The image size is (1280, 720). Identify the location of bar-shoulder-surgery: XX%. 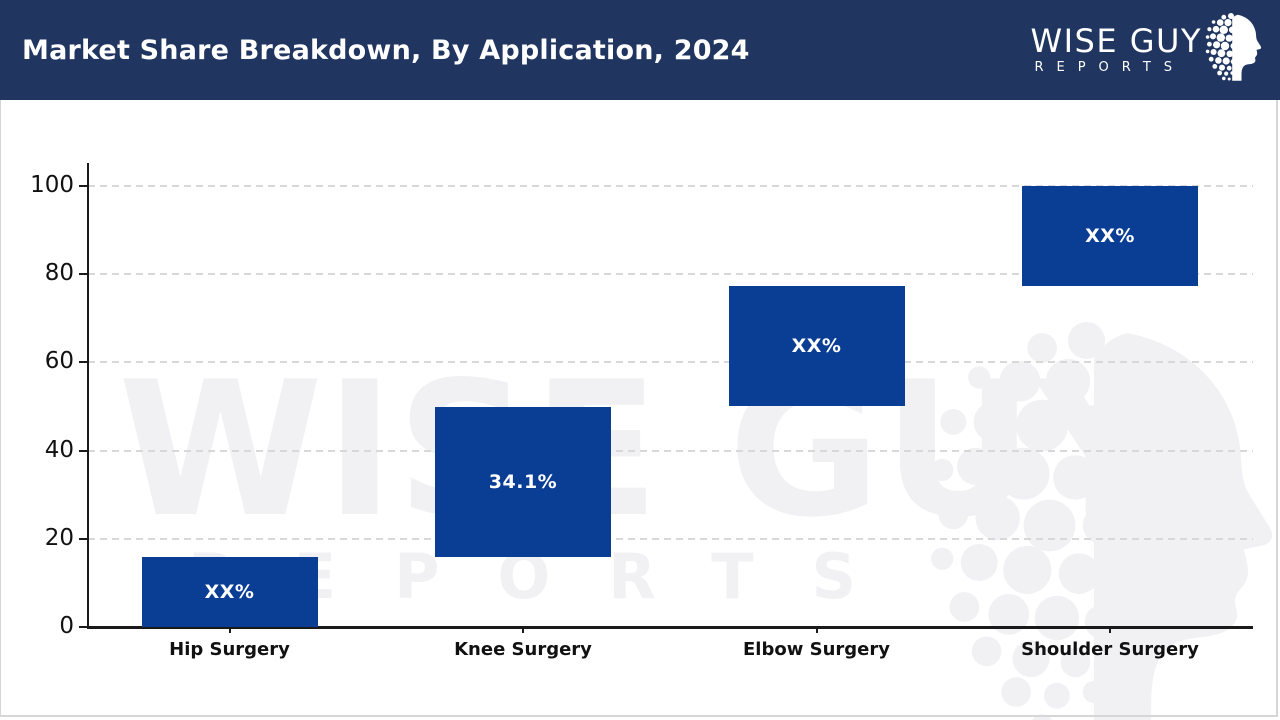
(1110, 236).